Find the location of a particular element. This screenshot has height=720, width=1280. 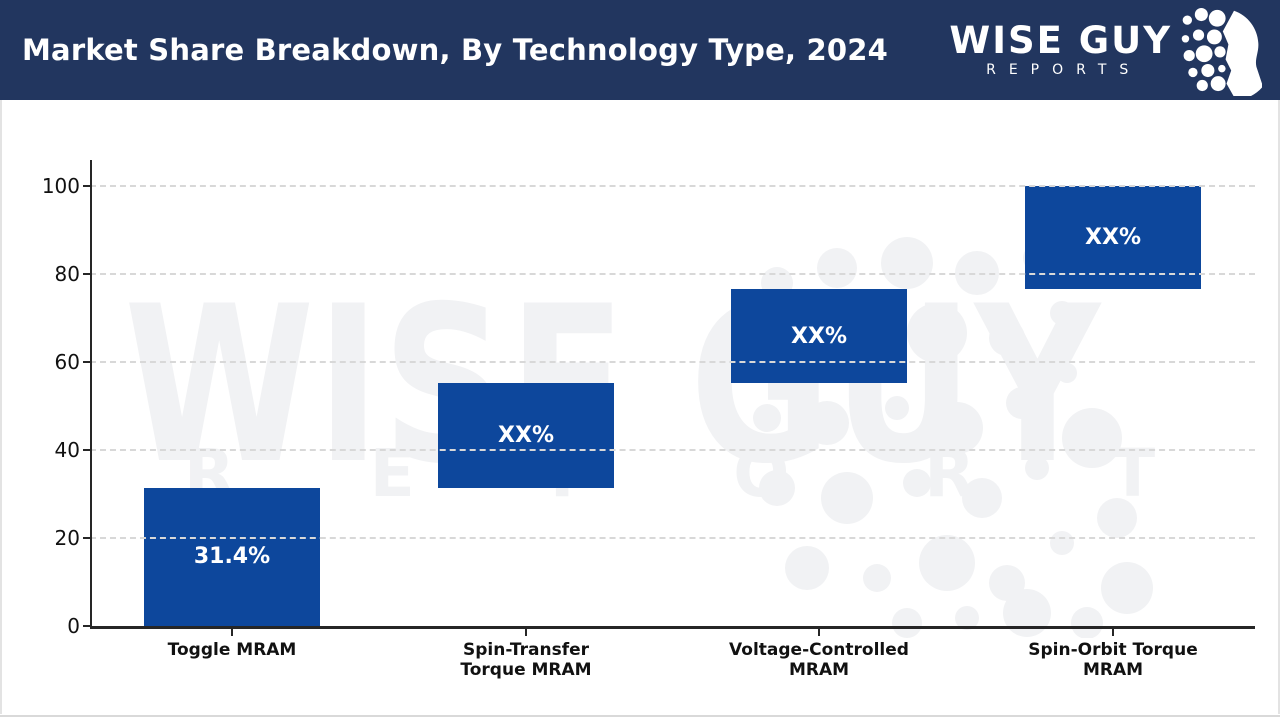

x-axis-category-label: Spin-Orbit Torque MRAM is located at coordinates (1113, 660).